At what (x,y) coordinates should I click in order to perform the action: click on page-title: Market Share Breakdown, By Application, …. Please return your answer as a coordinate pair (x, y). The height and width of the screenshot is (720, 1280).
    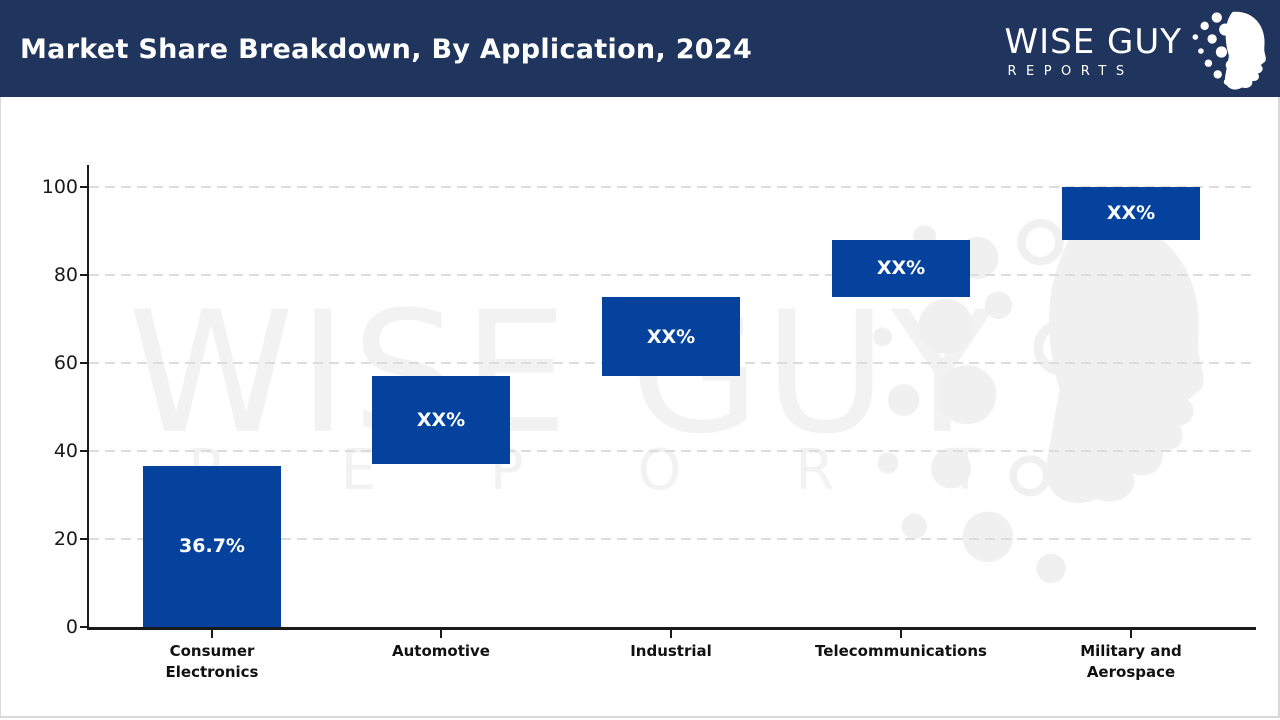
    Looking at the image, I should click on (386, 49).